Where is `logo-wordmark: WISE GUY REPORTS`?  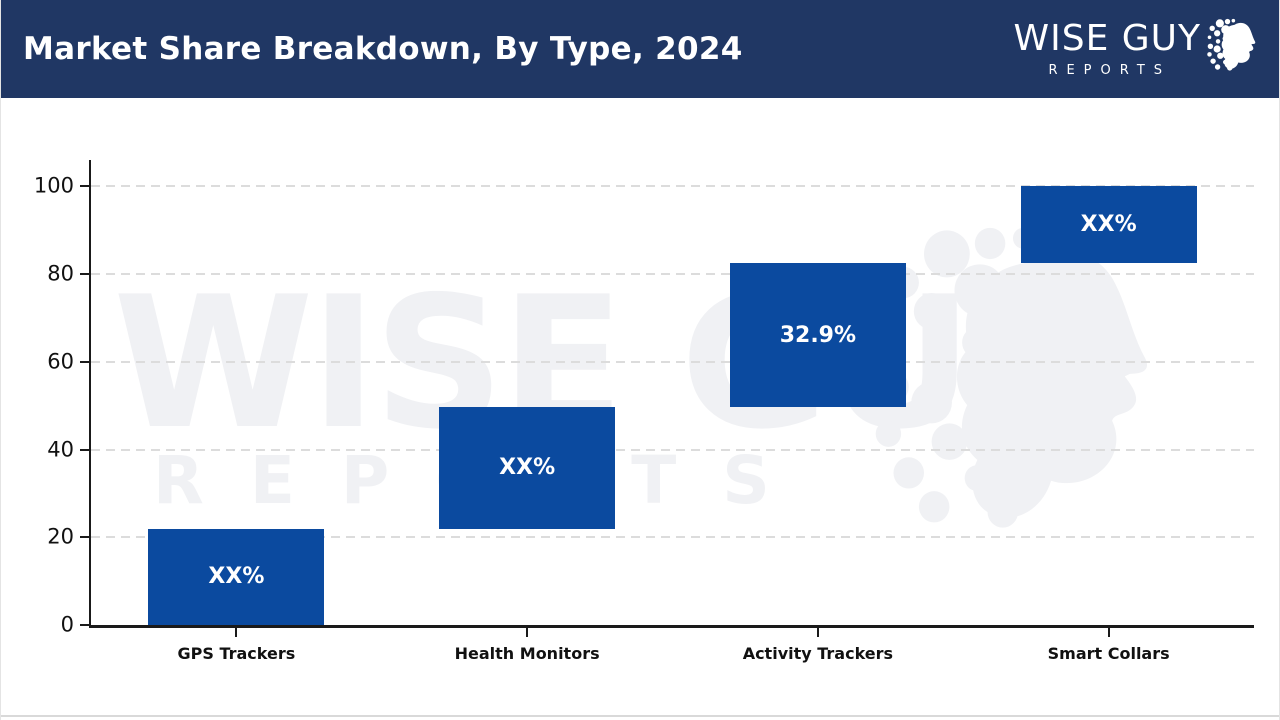
logo-wordmark: WISE GUY REPORTS is located at coordinates (1107, 47).